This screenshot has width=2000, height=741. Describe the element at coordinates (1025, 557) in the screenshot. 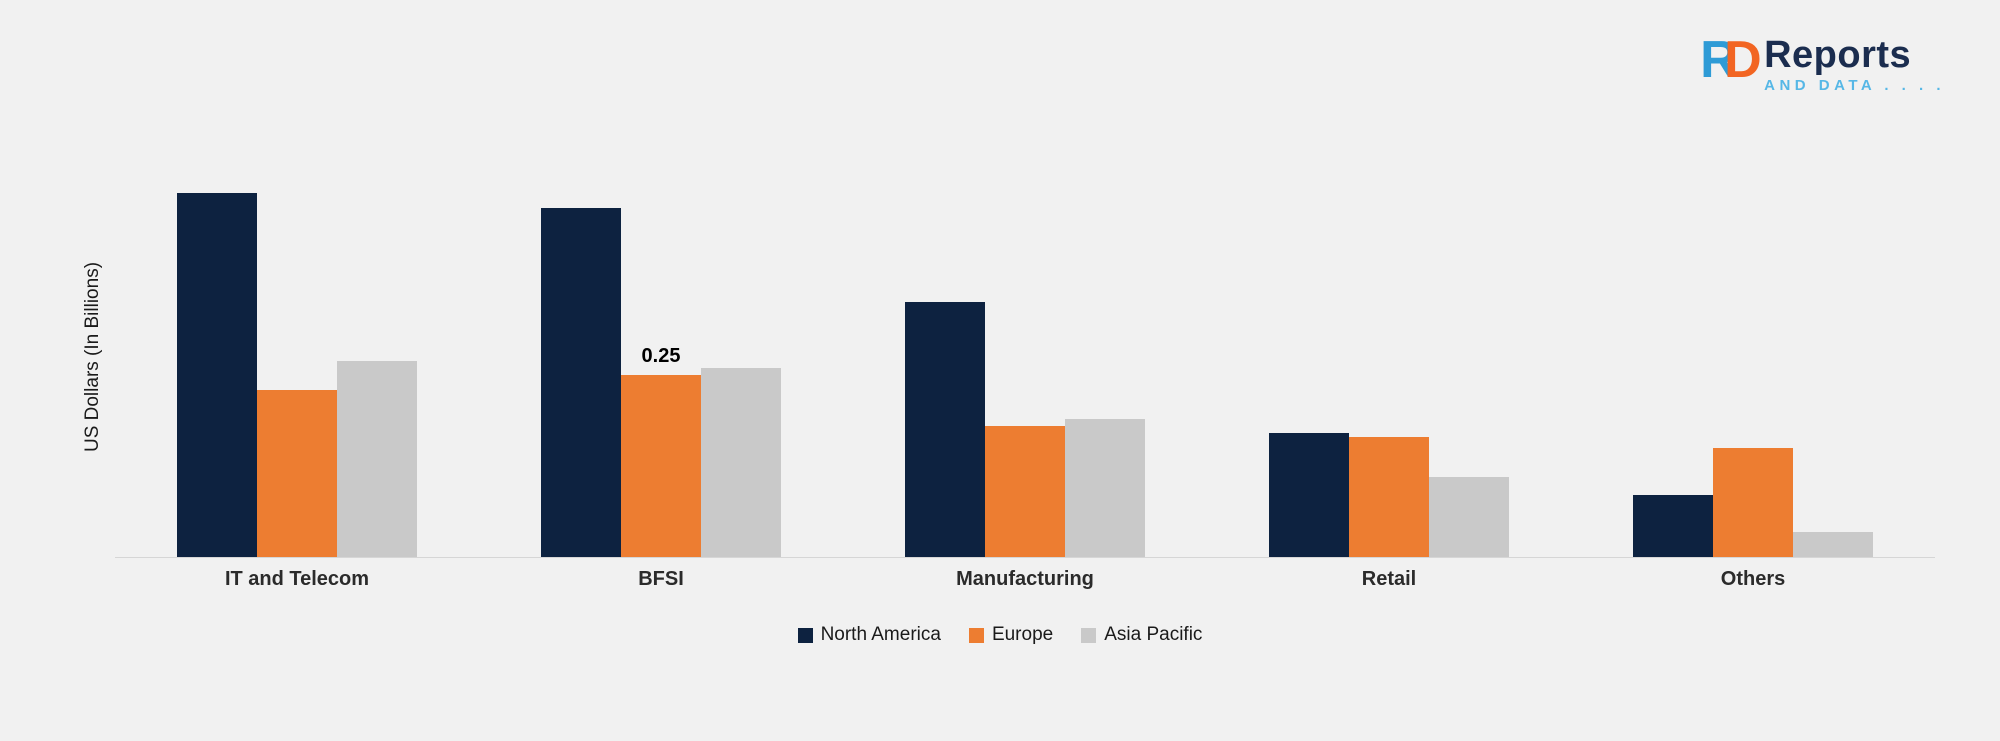

I see `x-axis-line` at that location.